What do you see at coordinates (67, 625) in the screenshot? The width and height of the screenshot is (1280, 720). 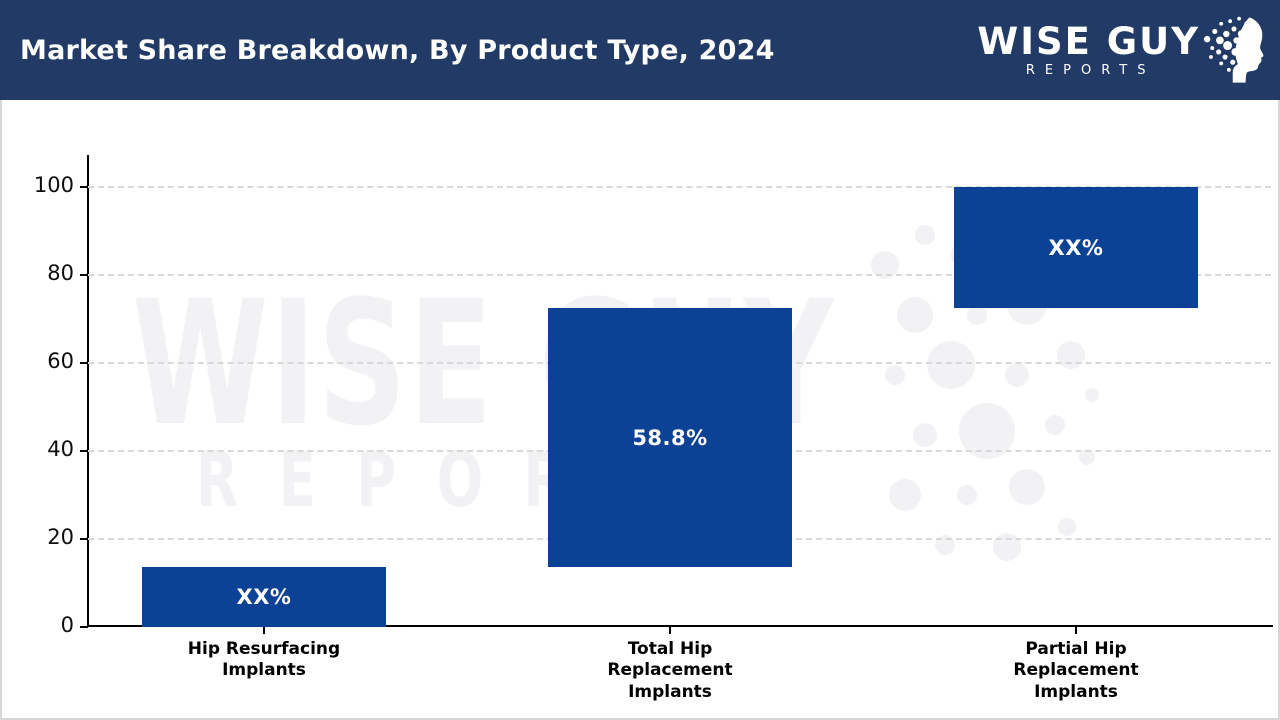 I see `y-tick-label: 0` at bounding box center [67, 625].